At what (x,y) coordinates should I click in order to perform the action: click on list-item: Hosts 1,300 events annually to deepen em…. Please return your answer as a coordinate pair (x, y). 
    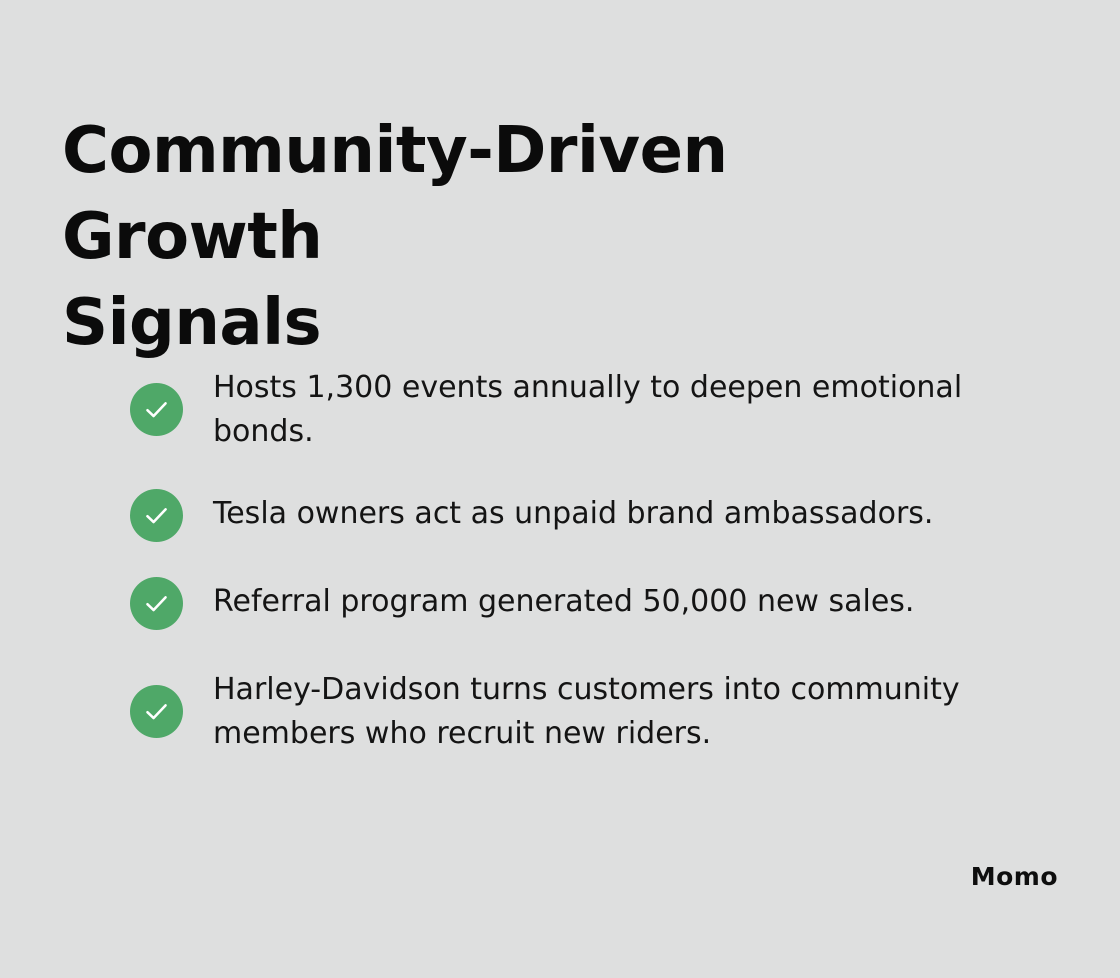
    Looking at the image, I should click on (570, 410).